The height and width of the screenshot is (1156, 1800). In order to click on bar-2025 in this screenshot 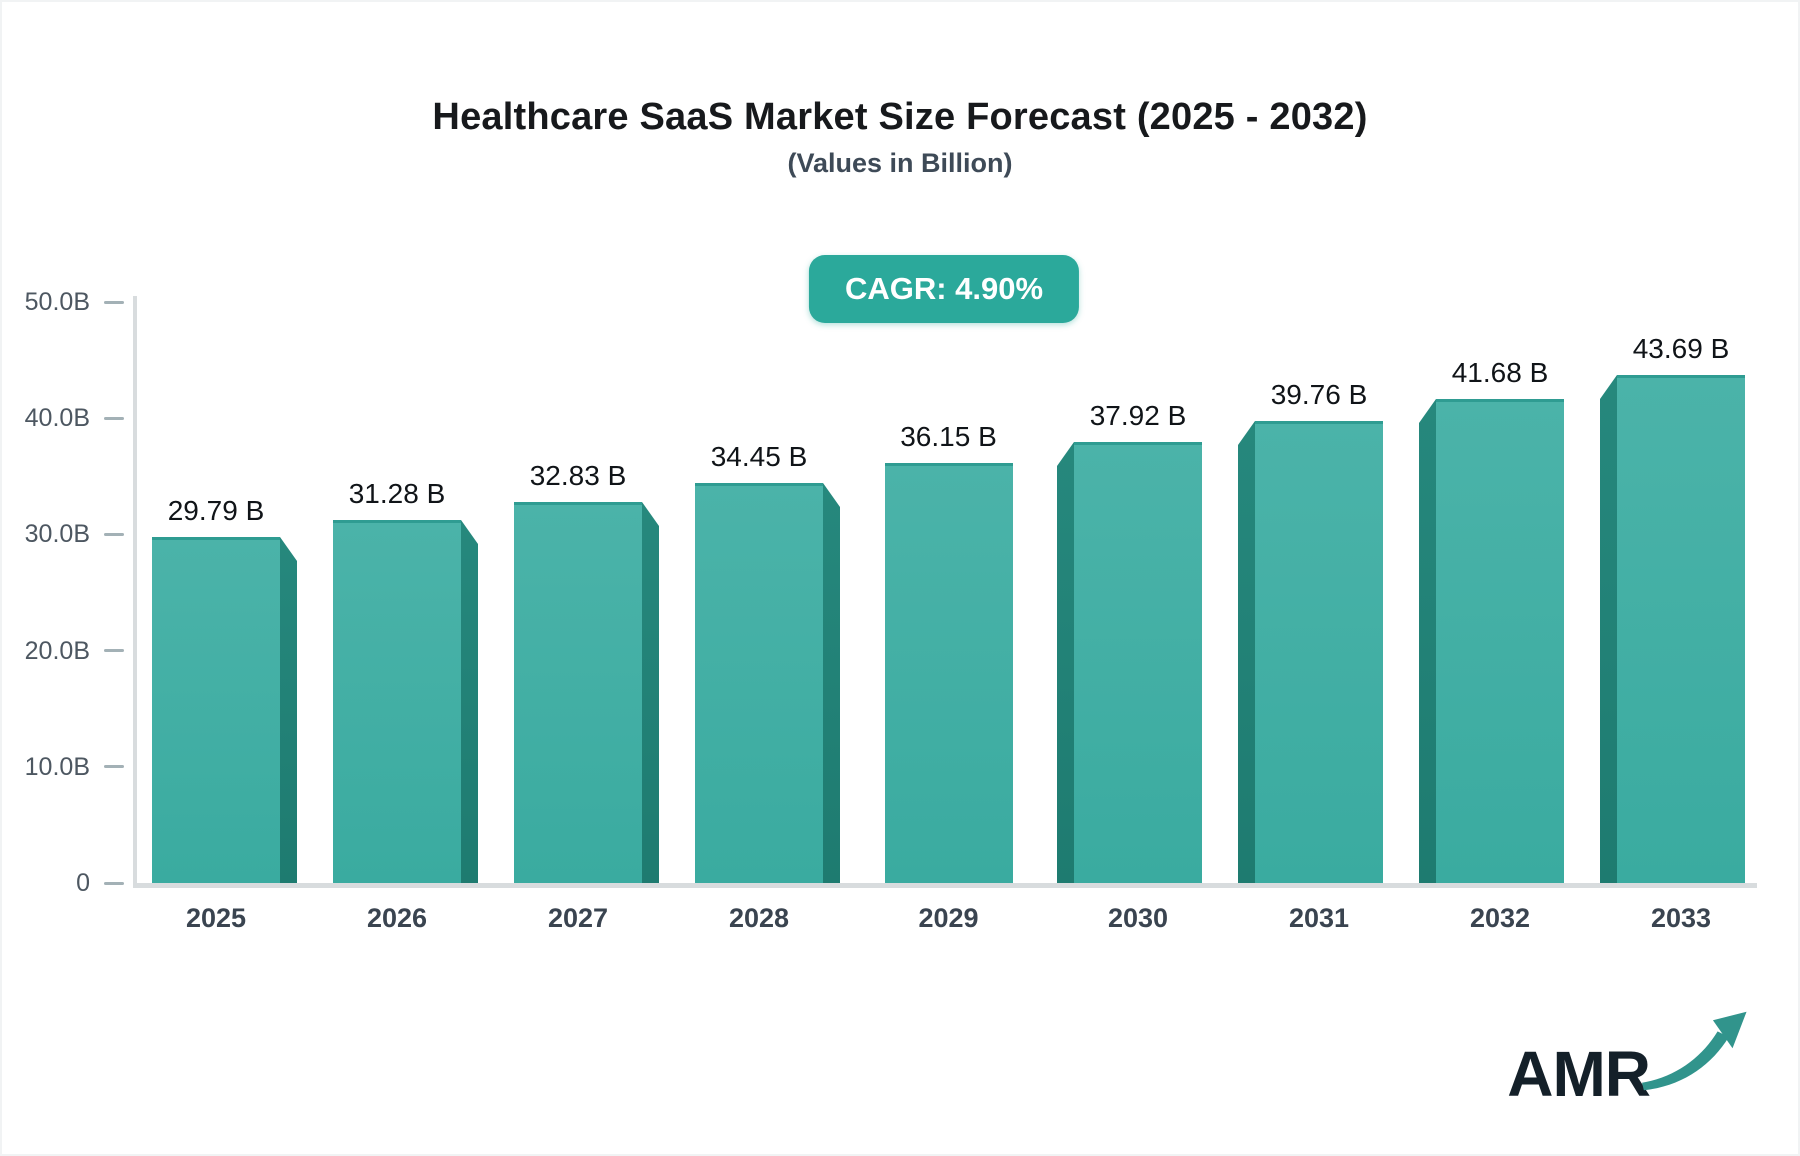, I will do `click(224, 710)`.